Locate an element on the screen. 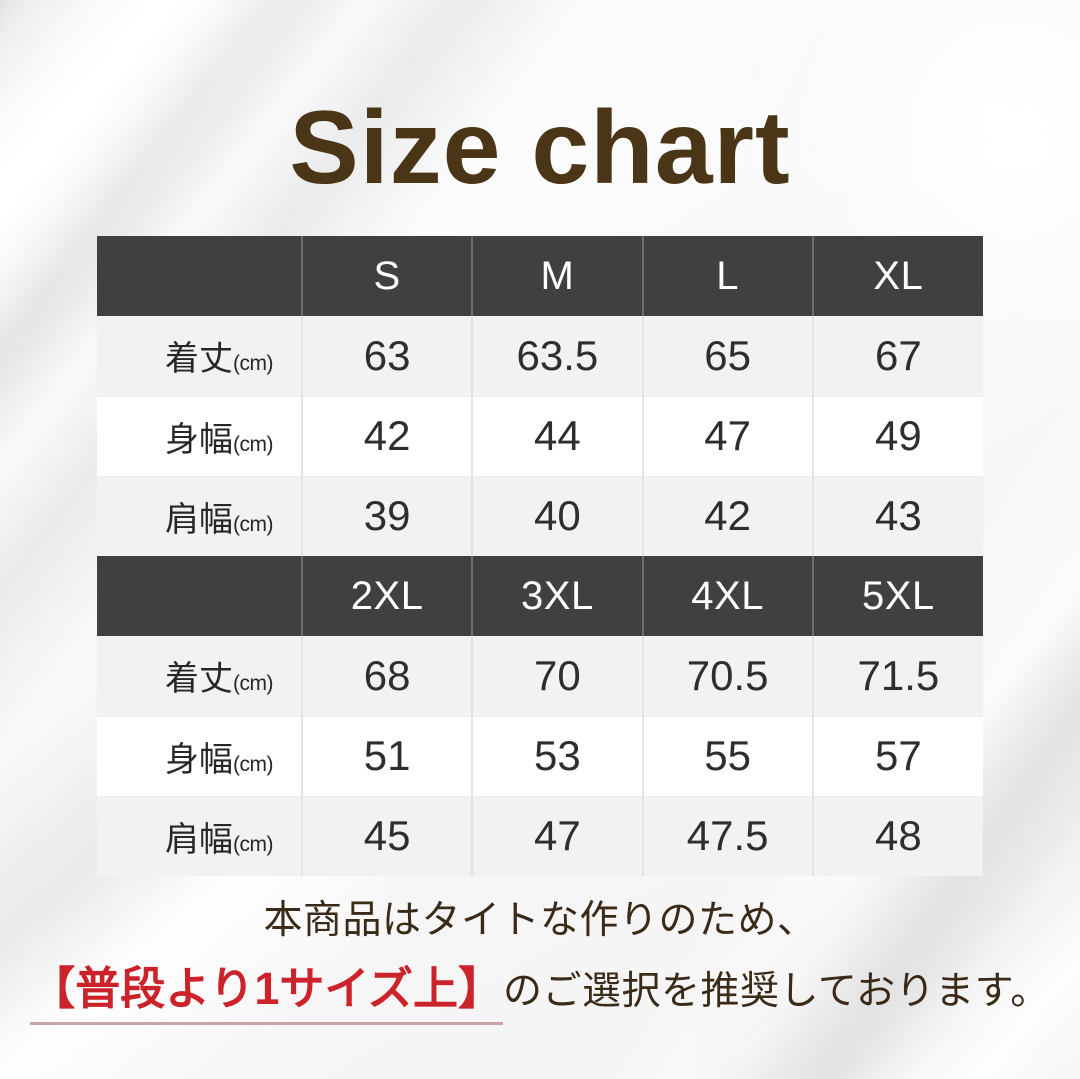 The width and height of the screenshot is (1080, 1079). header-cell-xl: XL is located at coordinates (898, 275).